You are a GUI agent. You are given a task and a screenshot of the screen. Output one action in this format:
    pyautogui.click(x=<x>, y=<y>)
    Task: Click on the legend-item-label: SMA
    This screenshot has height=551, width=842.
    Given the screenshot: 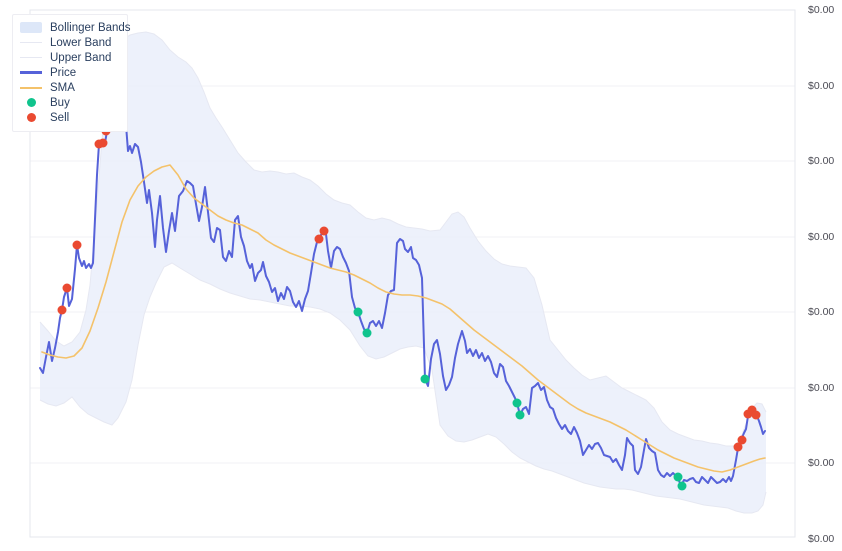 What is the action you would take?
    pyautogui.click(x=62, y=87)
    